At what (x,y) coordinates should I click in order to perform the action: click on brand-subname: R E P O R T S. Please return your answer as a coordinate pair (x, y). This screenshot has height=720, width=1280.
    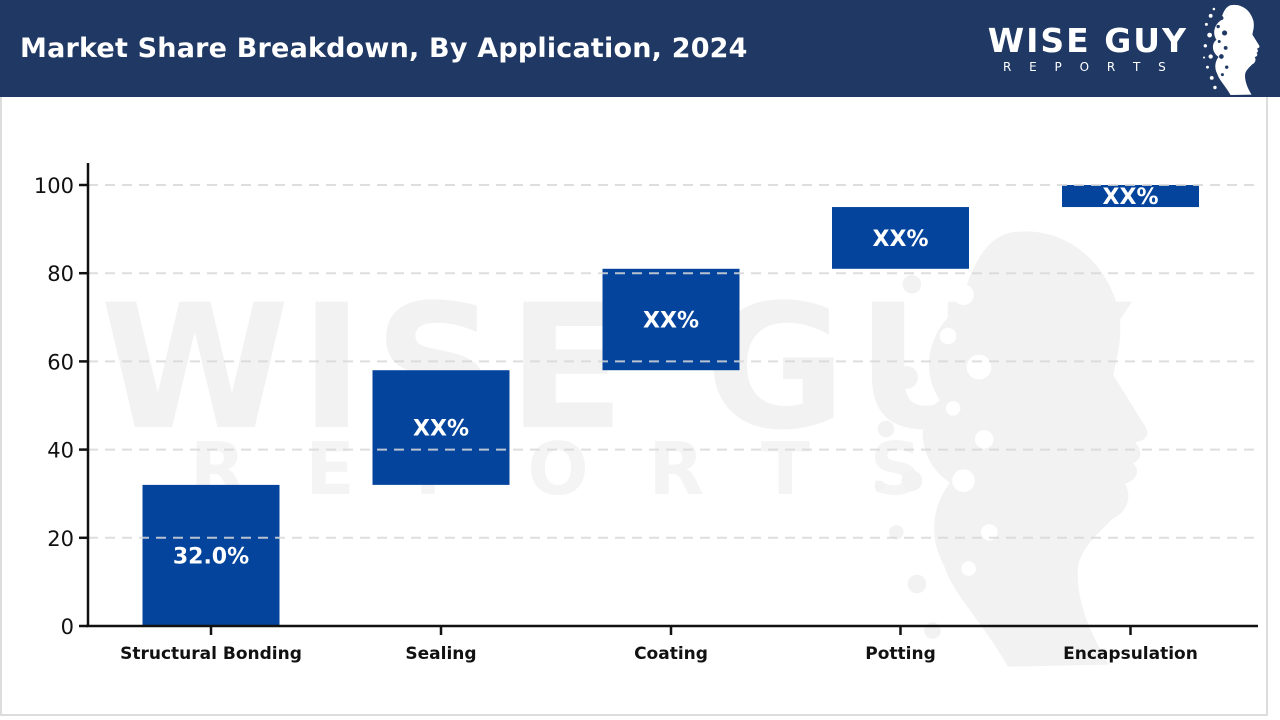
    Looking at the image, I should click on (1087, 66).